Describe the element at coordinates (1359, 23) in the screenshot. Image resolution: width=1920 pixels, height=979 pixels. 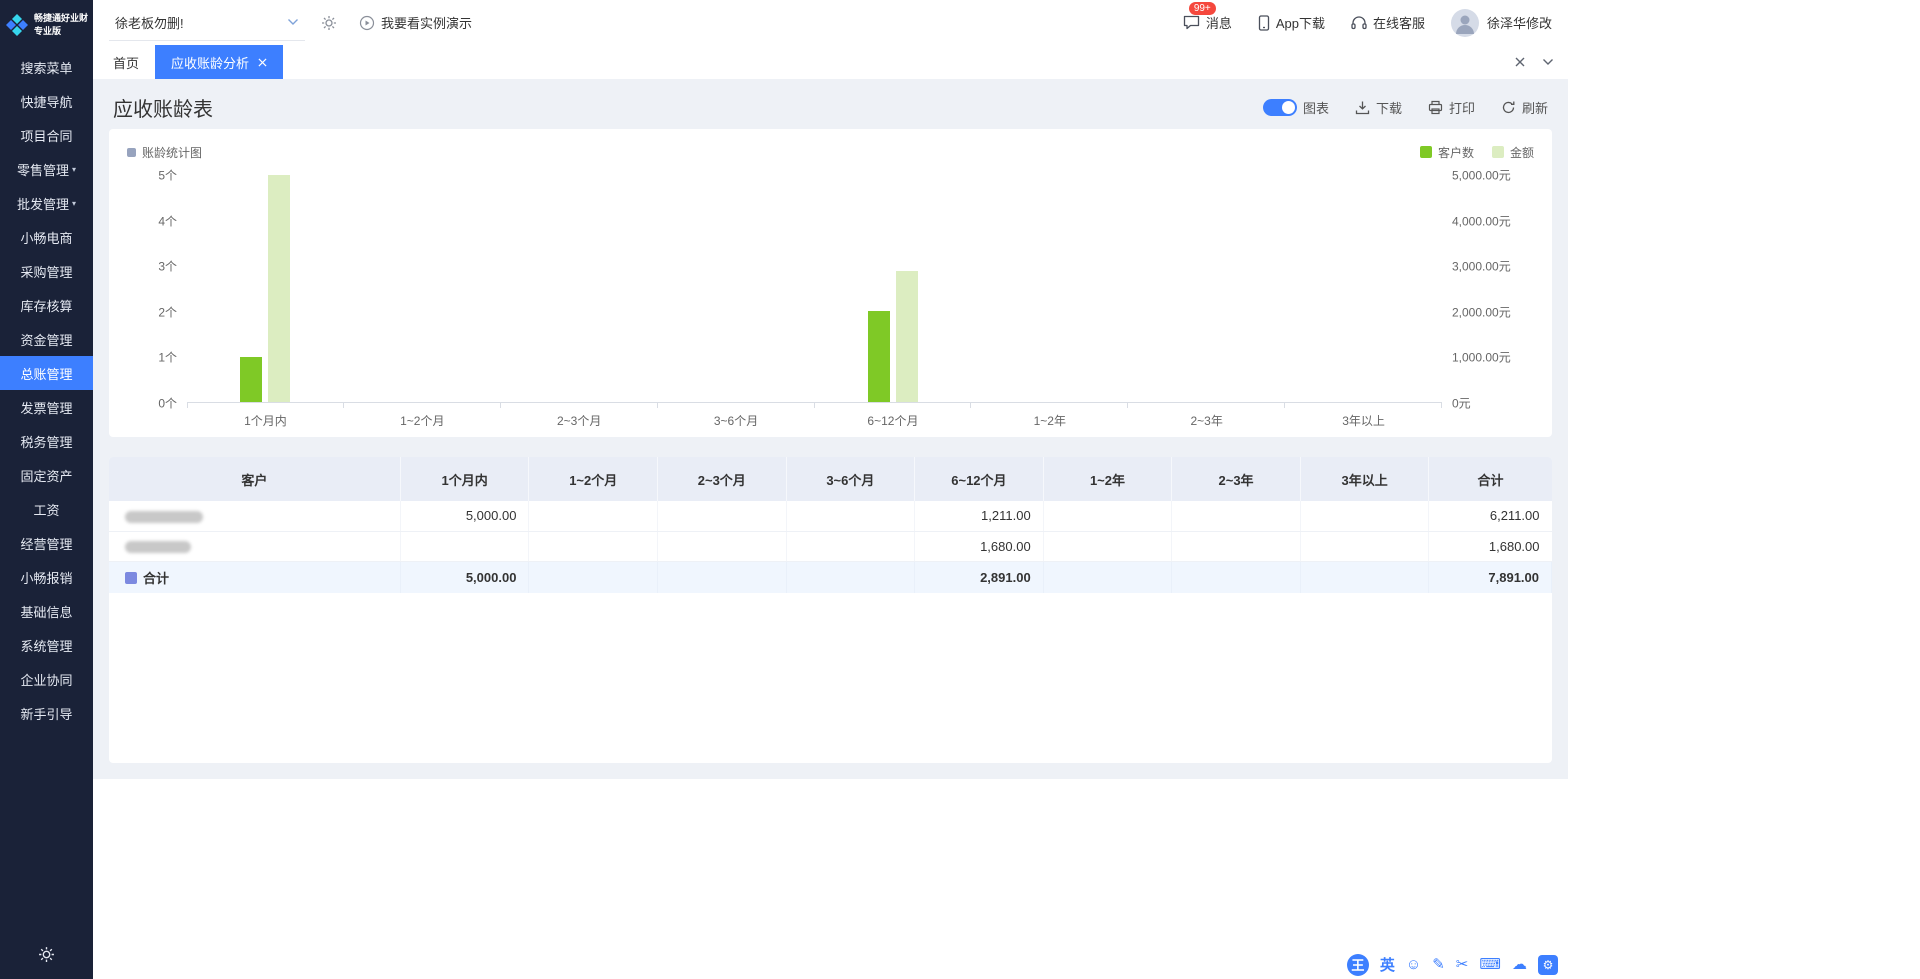
I see `headset-icon` at that location.